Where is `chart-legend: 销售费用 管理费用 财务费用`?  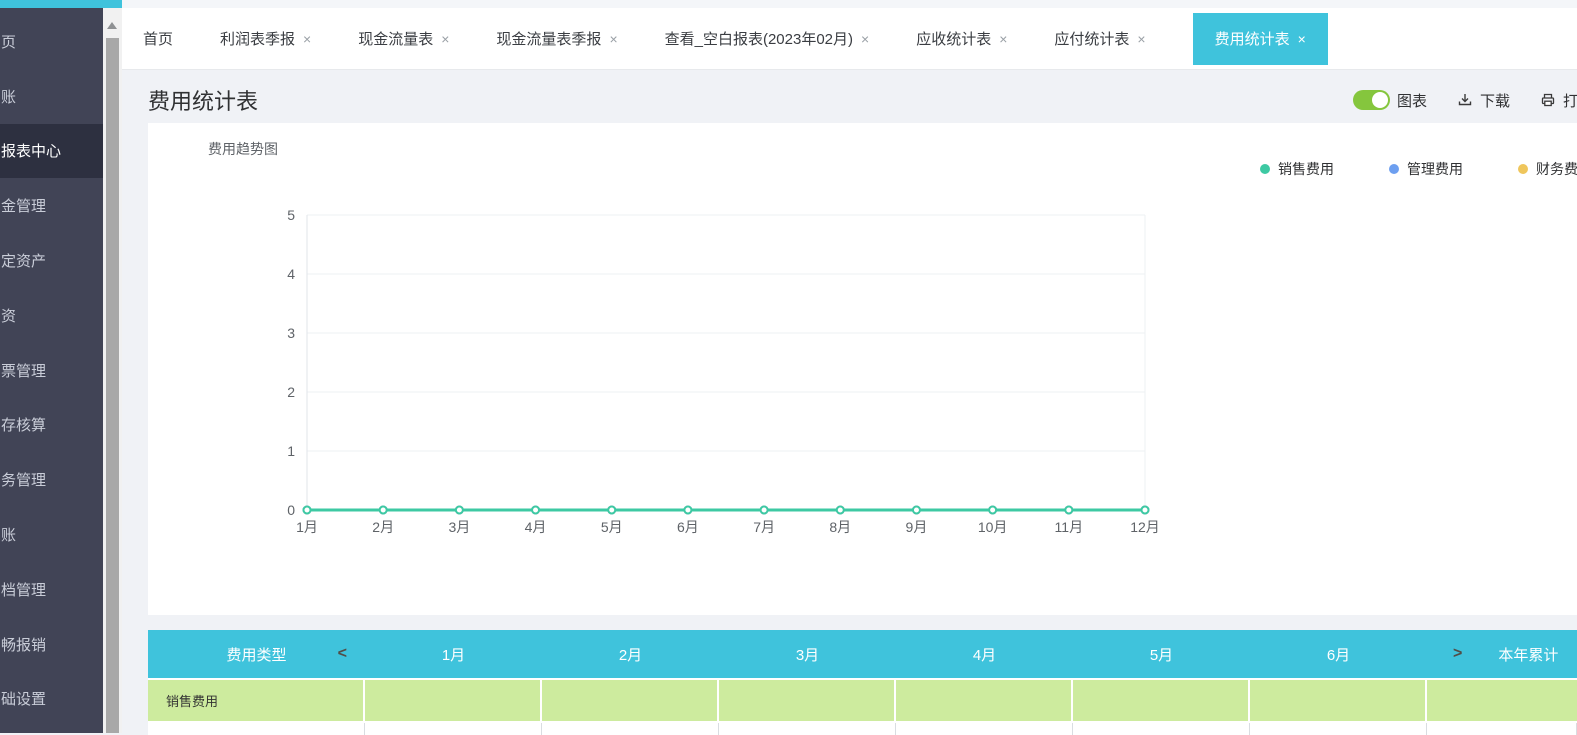 chart-legend: 销售费用 管理费用 财务费用 is located at coordinates (1418, 169).